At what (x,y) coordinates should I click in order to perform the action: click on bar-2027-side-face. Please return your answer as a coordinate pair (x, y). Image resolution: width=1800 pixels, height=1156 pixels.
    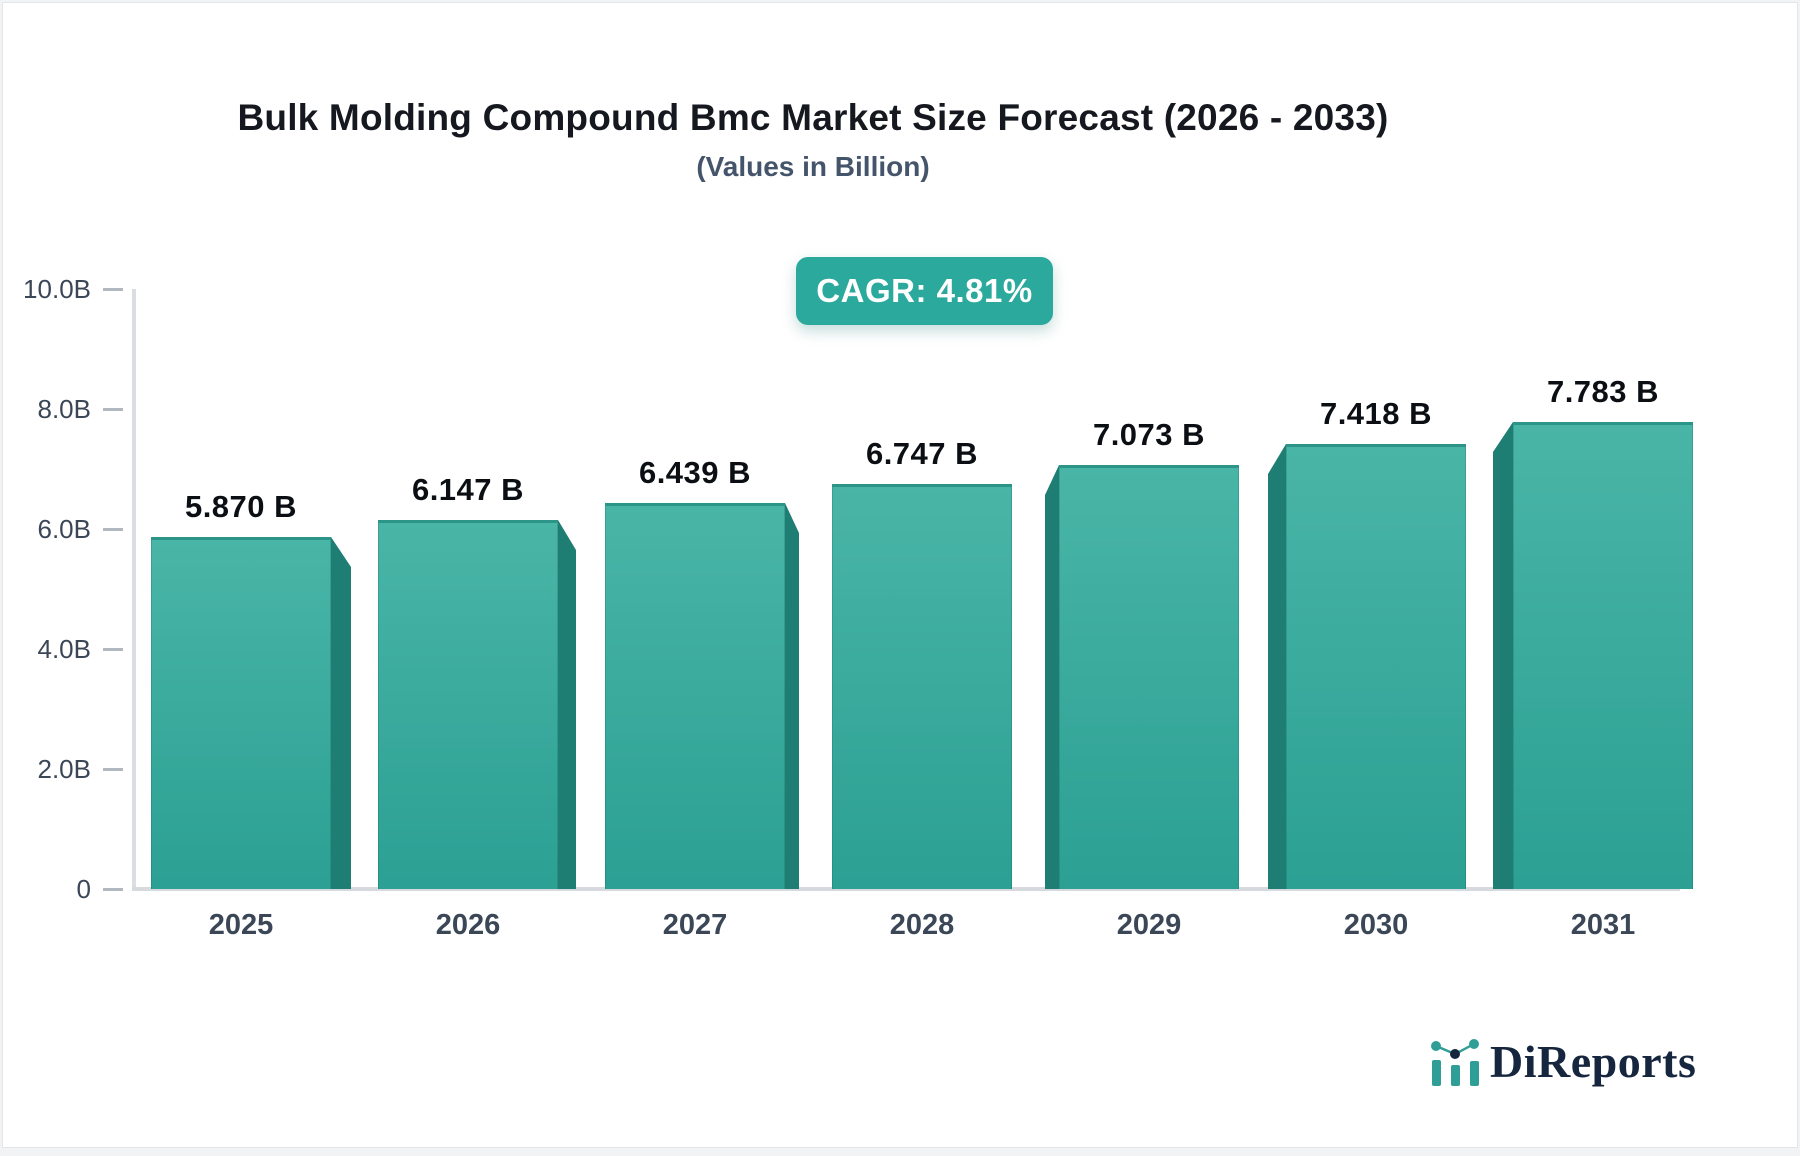
    Looking at the image, I should click on (792, 696).